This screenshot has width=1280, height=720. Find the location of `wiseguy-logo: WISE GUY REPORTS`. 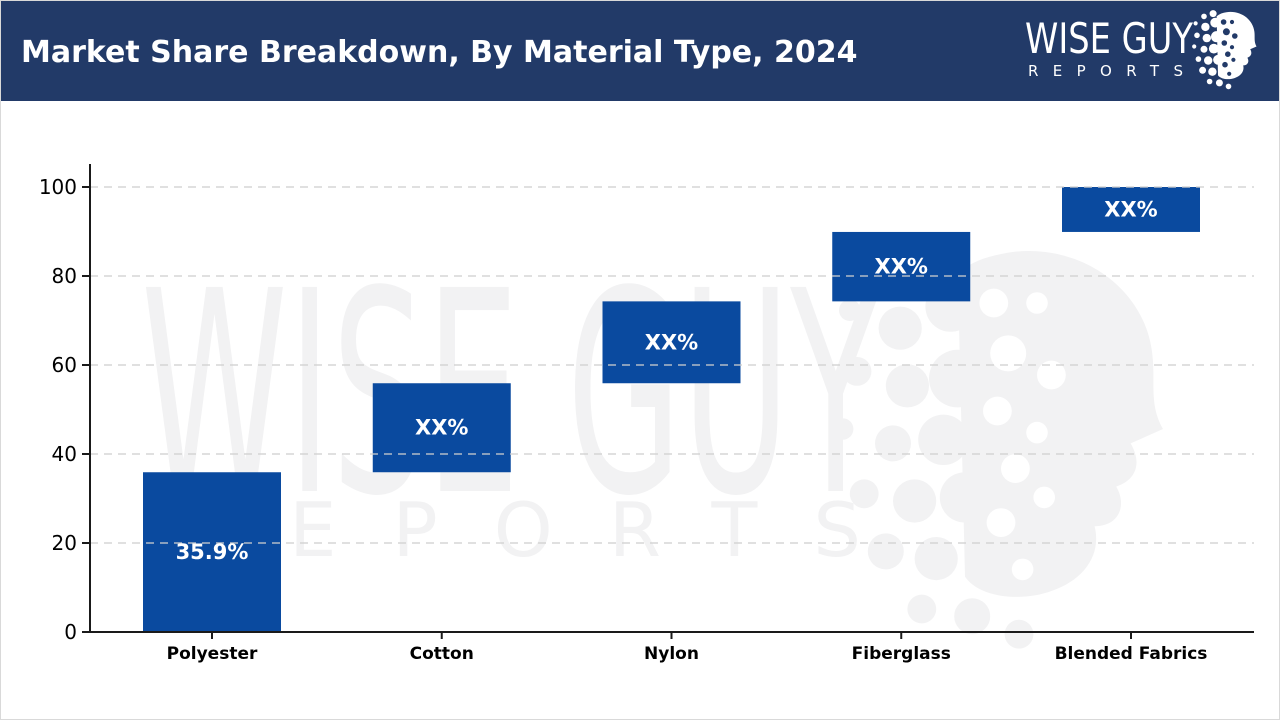

wiseguy-logo: WISE GUY REPORTS is located at coordinates (1141, 50).